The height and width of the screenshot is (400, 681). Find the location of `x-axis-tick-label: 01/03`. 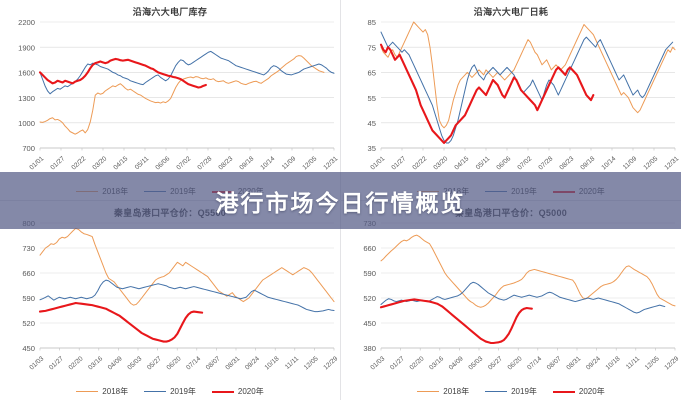

x-axis-tick-label: 01/03 is located at coordinates (377, 363).